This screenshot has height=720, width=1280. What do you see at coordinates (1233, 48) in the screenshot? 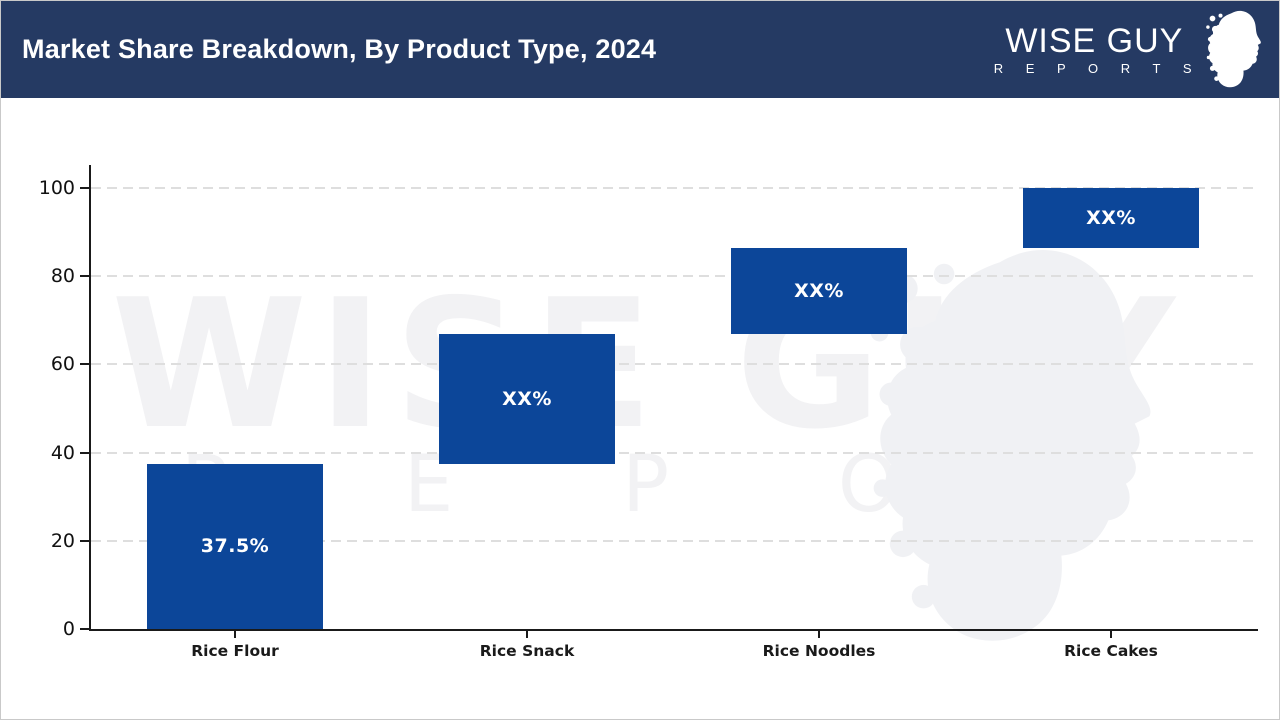
I see `face-profile-icon` at bounding box center [1233, 48].